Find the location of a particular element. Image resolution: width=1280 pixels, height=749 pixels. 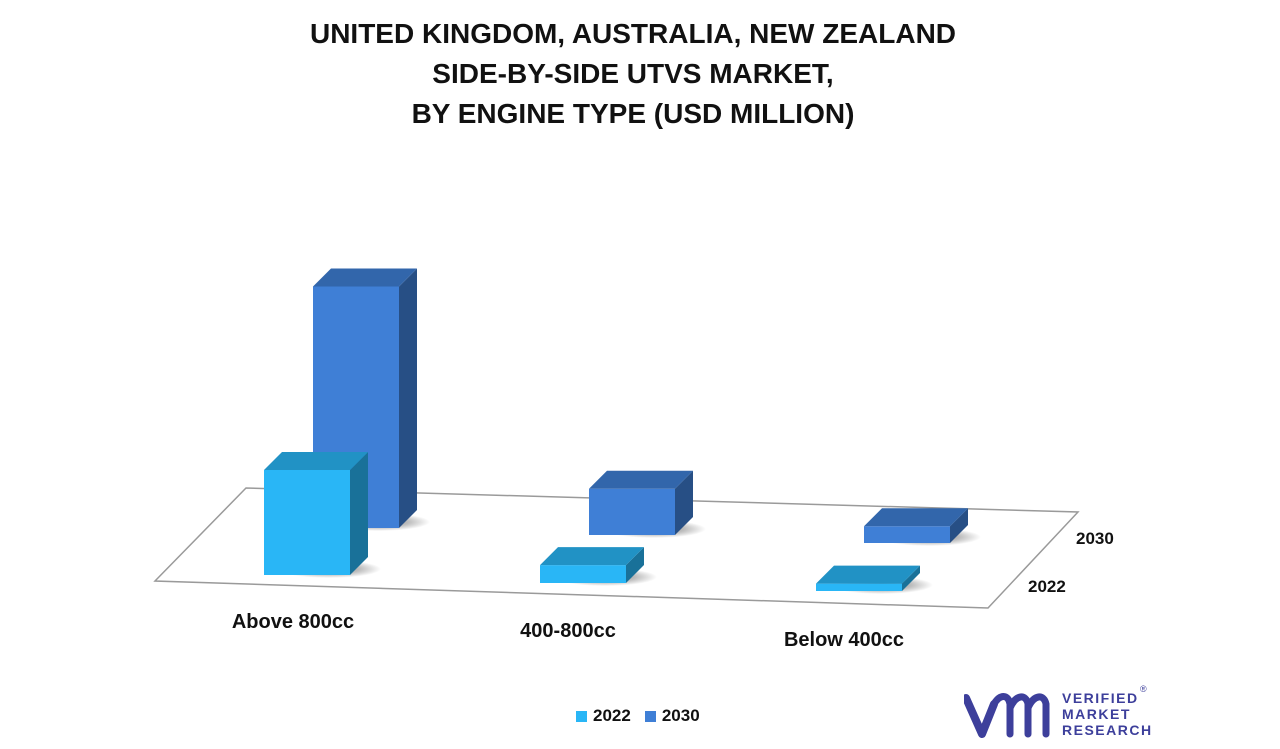

legend-item-2022: 2022 is located at coordinates (603, 716).